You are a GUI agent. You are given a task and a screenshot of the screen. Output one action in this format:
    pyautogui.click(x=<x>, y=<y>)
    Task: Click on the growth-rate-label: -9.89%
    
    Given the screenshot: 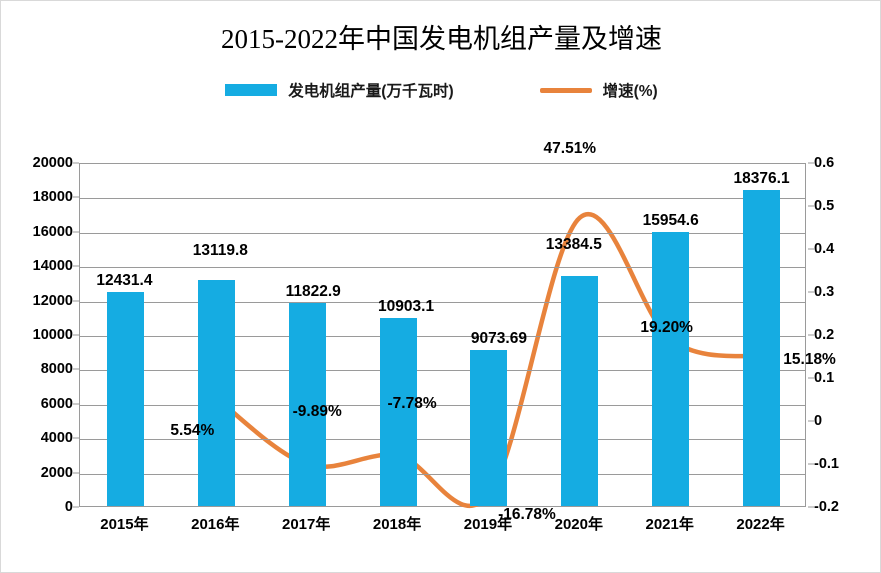 What is the action you would take?
    pyautogui.click(x=317, y=411)
    